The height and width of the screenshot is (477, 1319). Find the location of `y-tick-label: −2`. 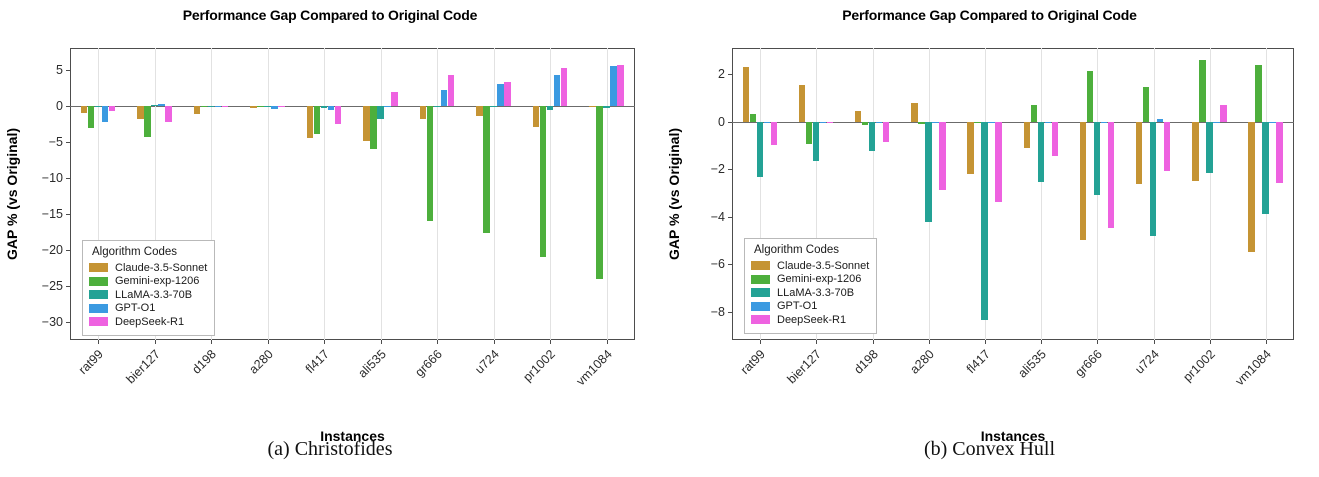

y-tick-label: −2 is located at coordinates (717, 169).